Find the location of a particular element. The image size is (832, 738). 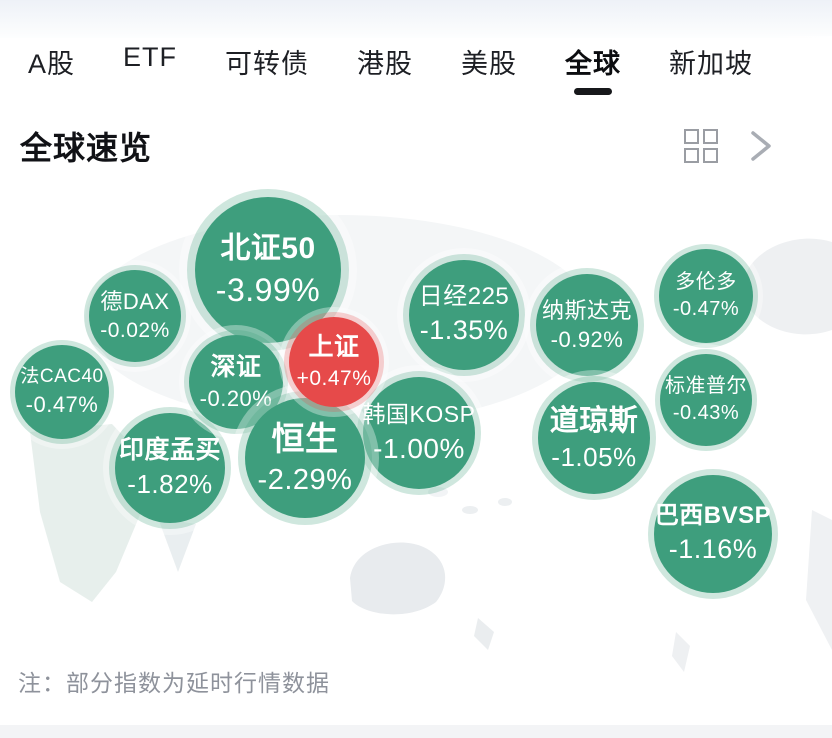

tab-a-shares: A股 is located at coordinates (51, 61).